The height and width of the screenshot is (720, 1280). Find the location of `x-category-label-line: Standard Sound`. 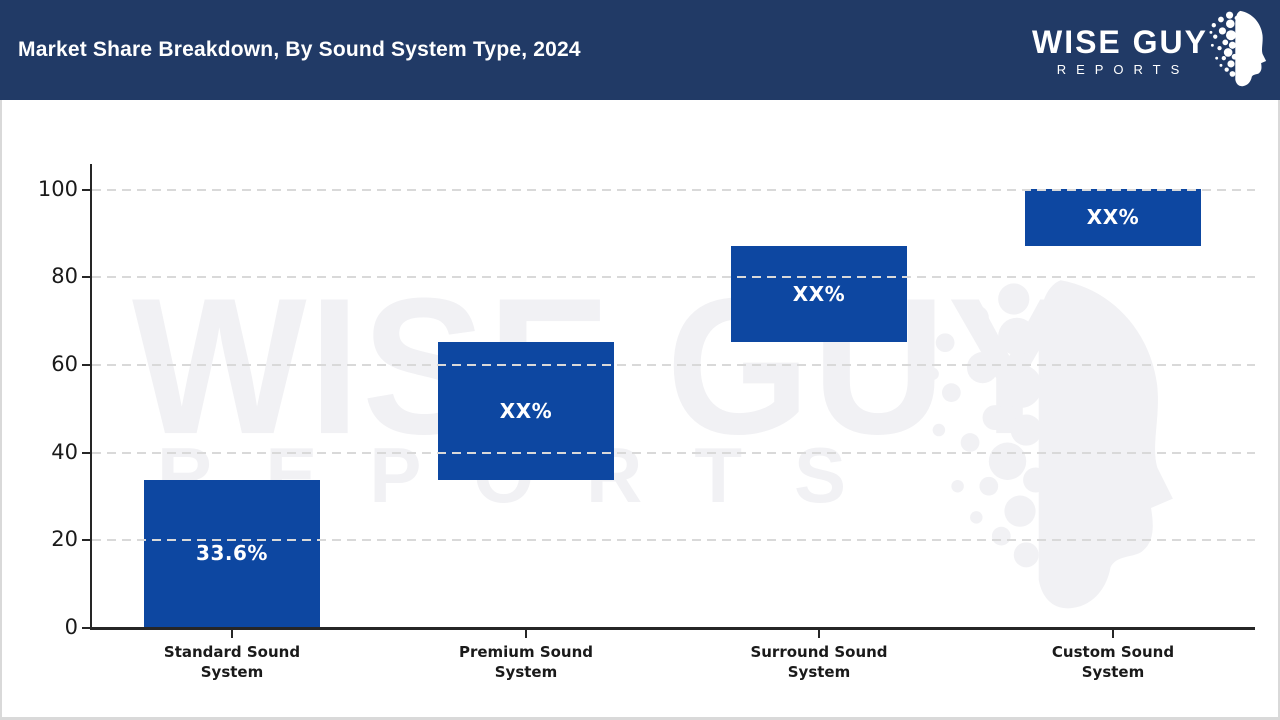

x-category-label-line: Standard Sound is located at coordinates (232, 652).